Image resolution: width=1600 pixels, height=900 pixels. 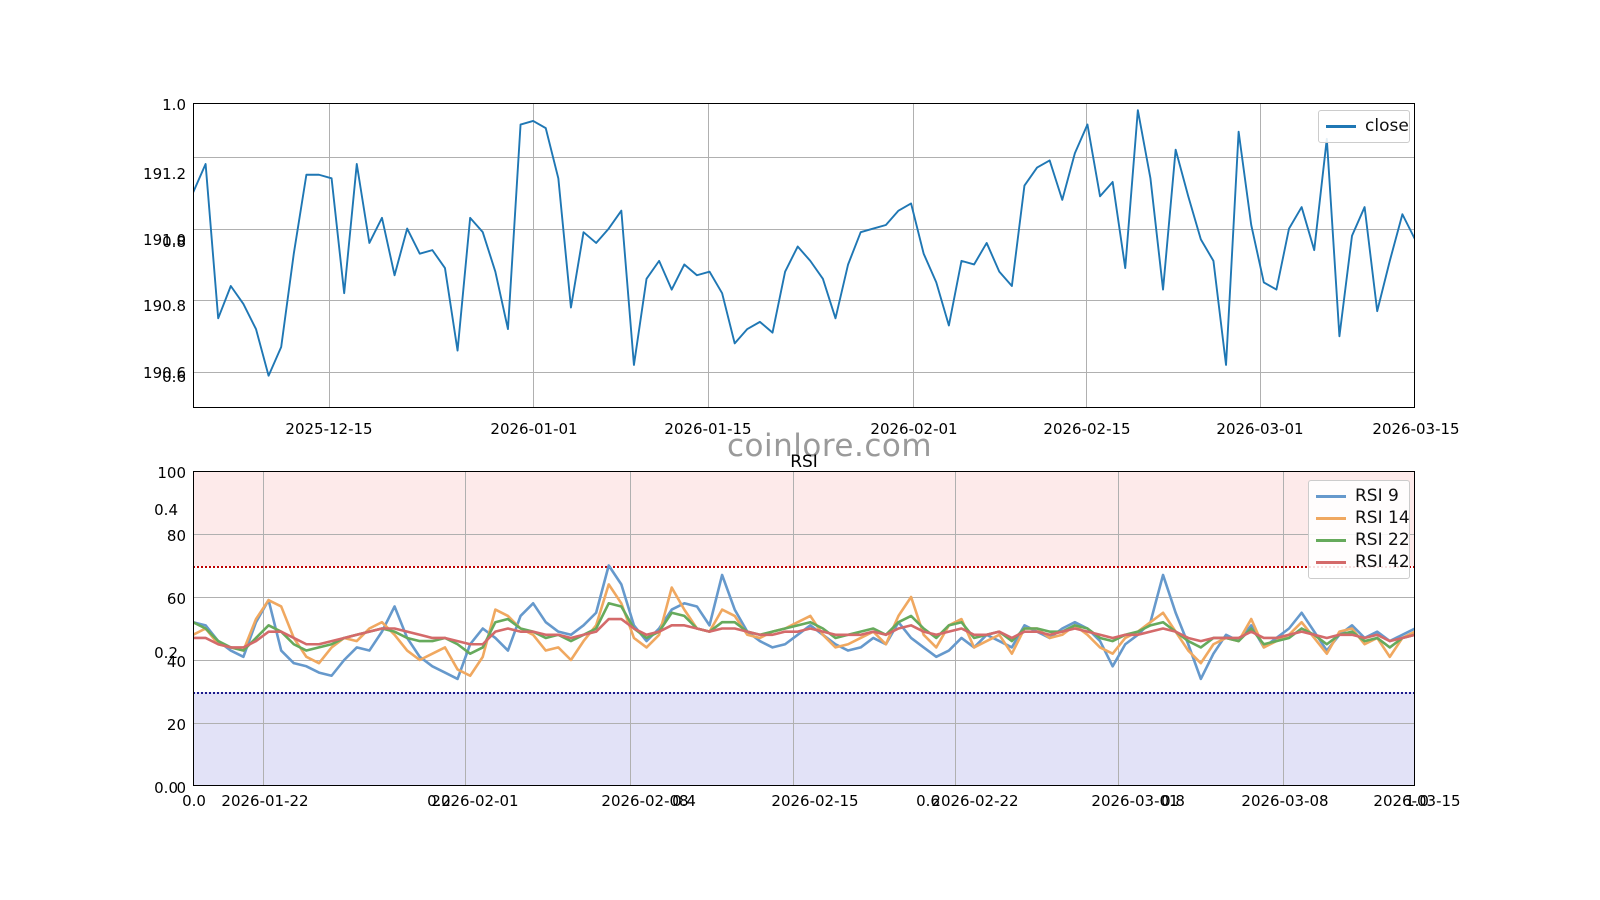 What do you see at coordinates (194, 801) in the screenshot?
I see `rsi-xtick-norm-0: 0.0` at bounding box center [194, 801].